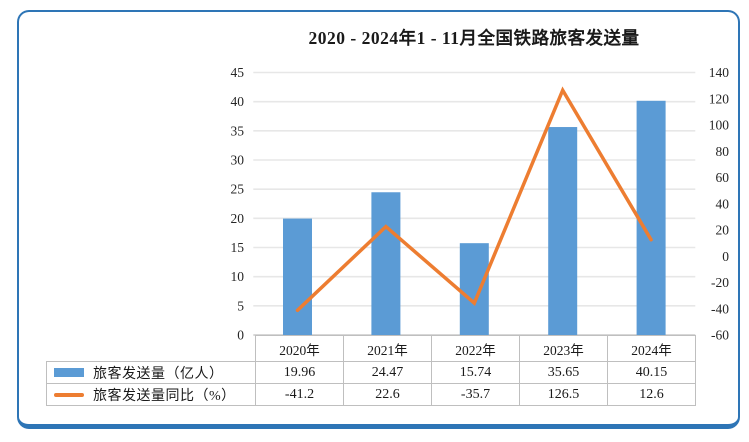  What do you see at coordinates (475, 348) in the screenshot?
I see `category-cell-2022年: 2022年` at bounding box center [475, 348].